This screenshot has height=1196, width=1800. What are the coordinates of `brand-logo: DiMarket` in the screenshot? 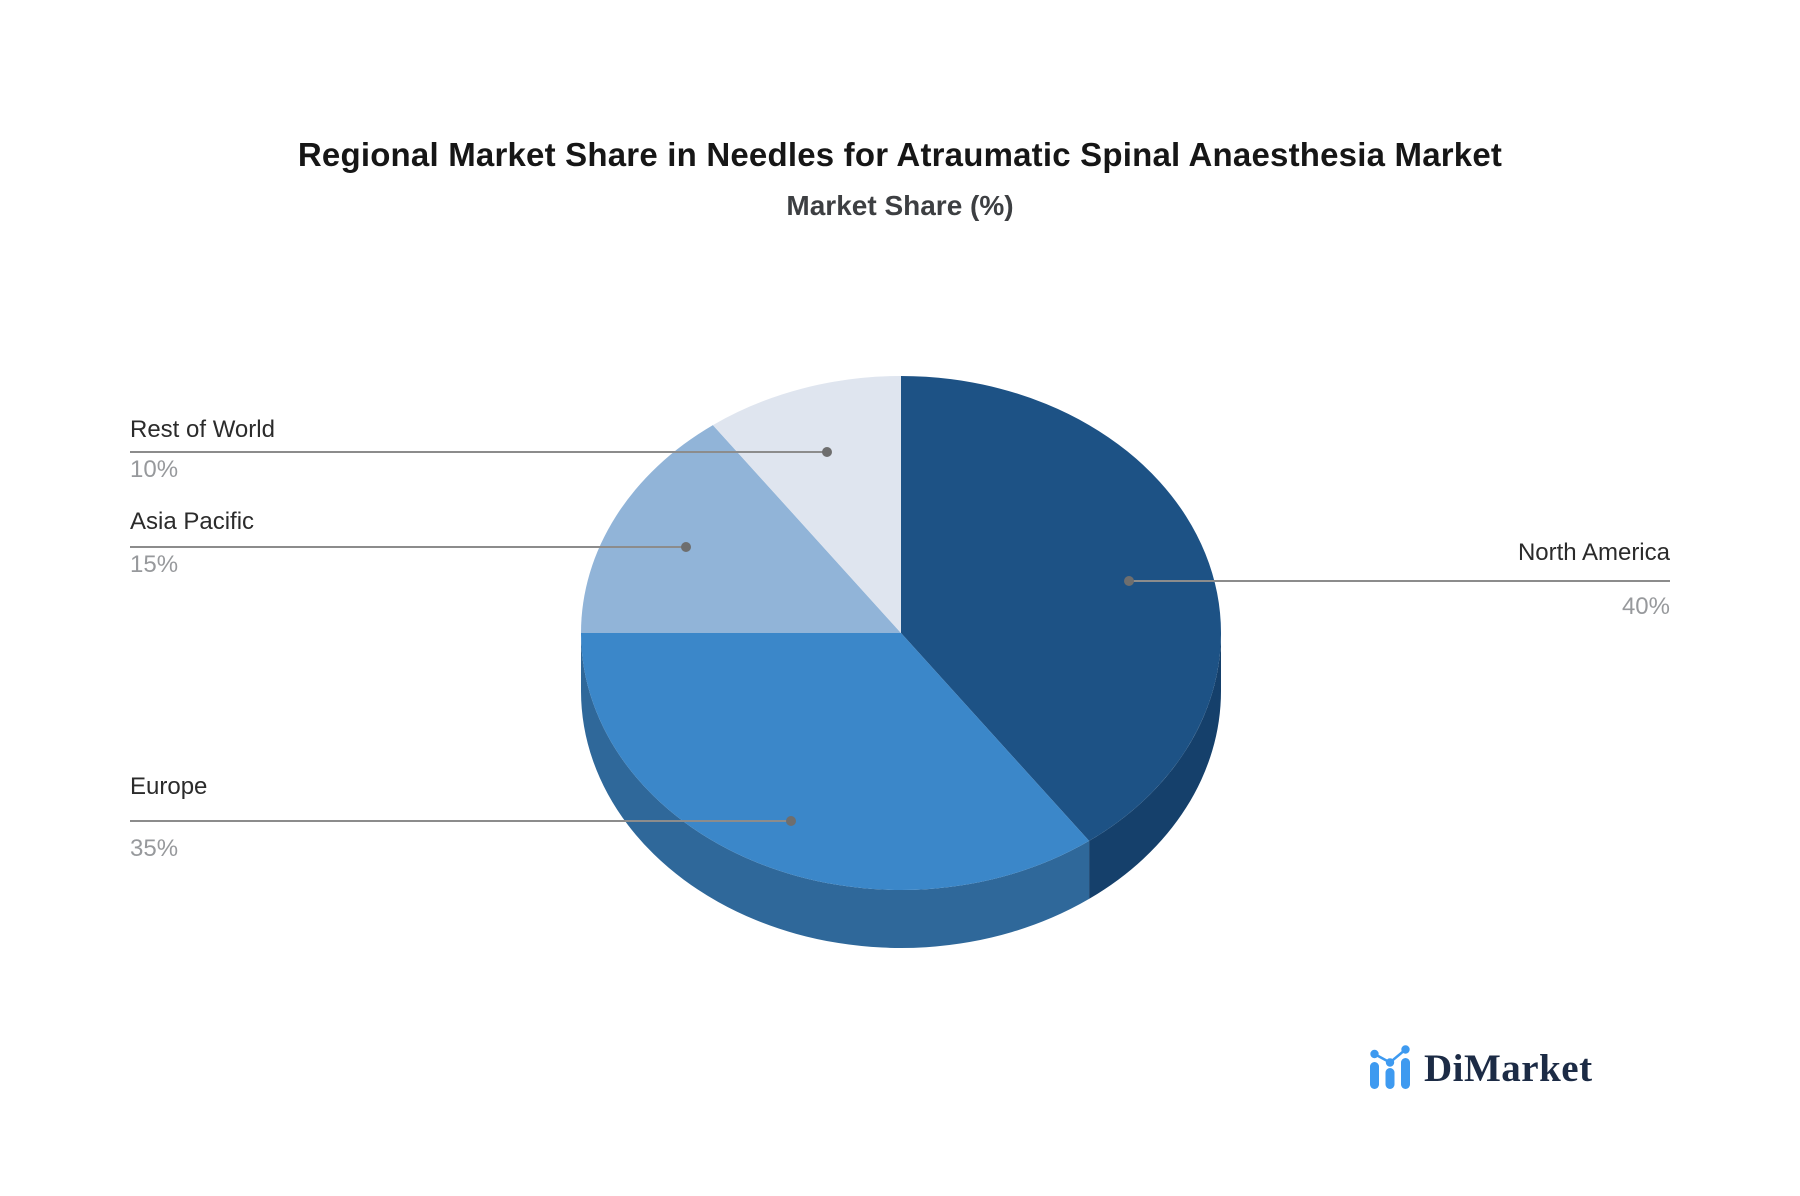 It's located at (1480, 1068).